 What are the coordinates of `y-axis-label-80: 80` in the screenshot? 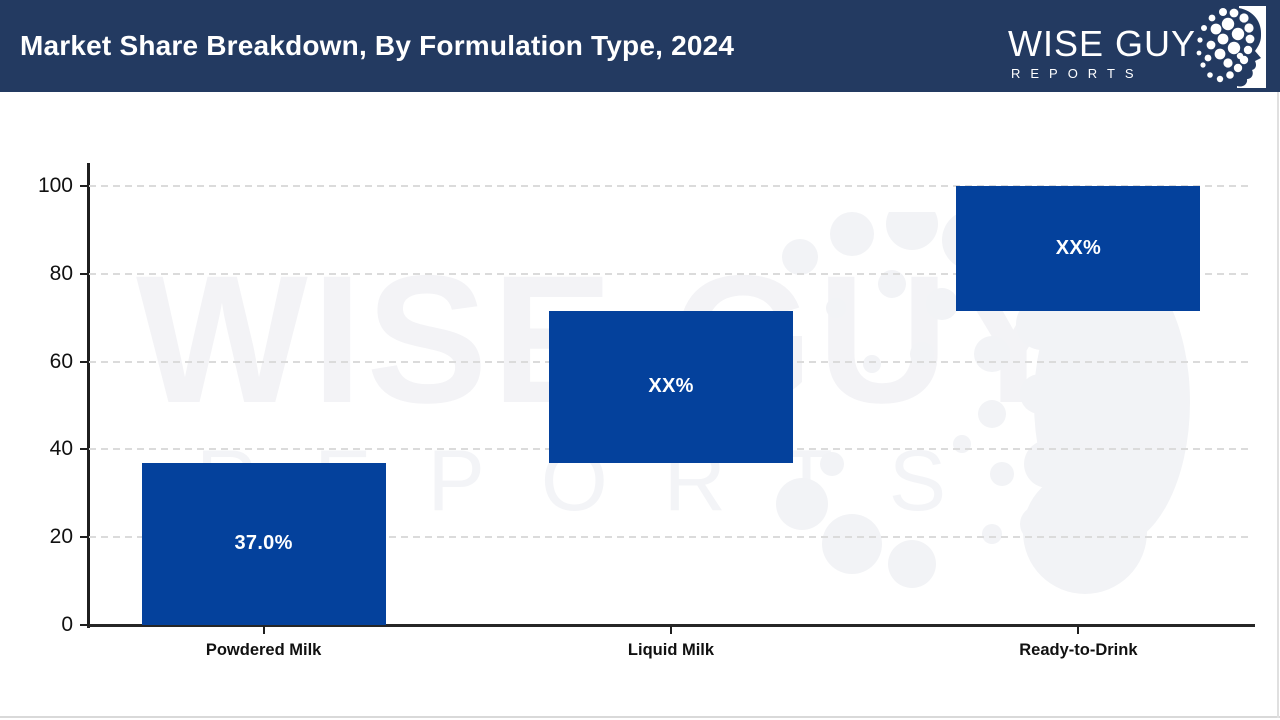 It's located at (61, 273).